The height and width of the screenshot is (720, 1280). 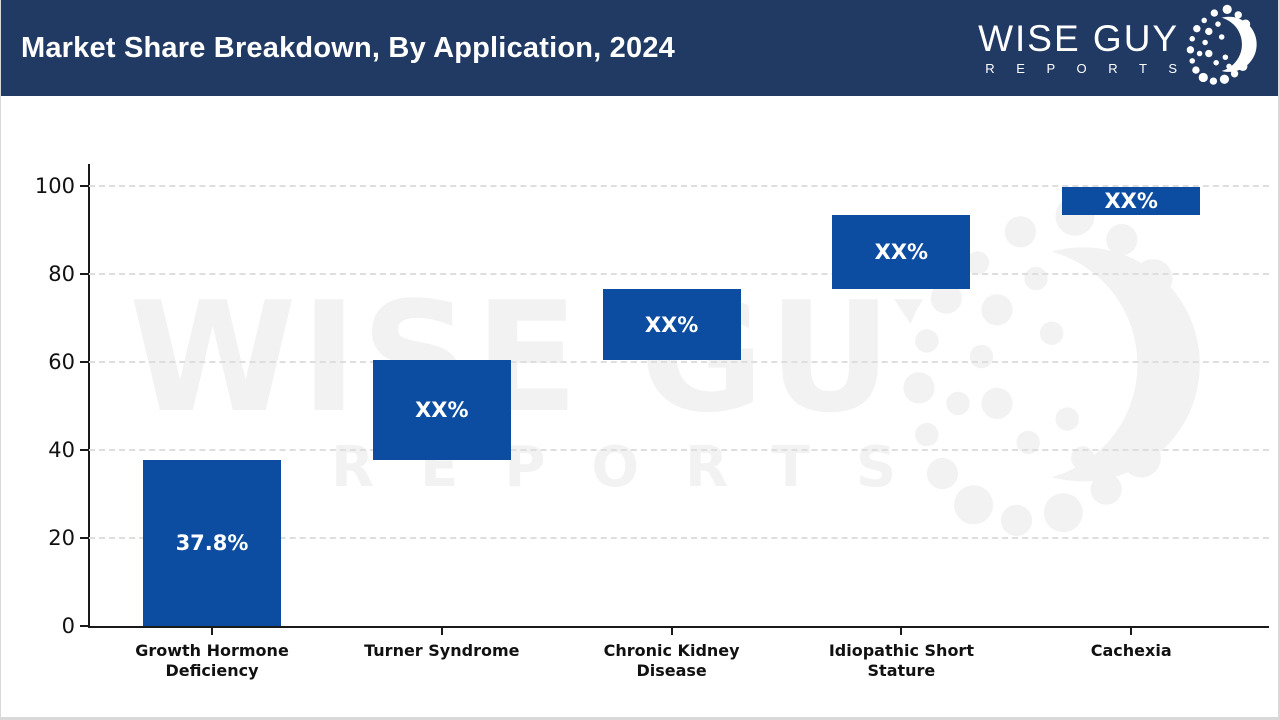 I want to click on watermark-face-icon, so click(x=1051, y=366).